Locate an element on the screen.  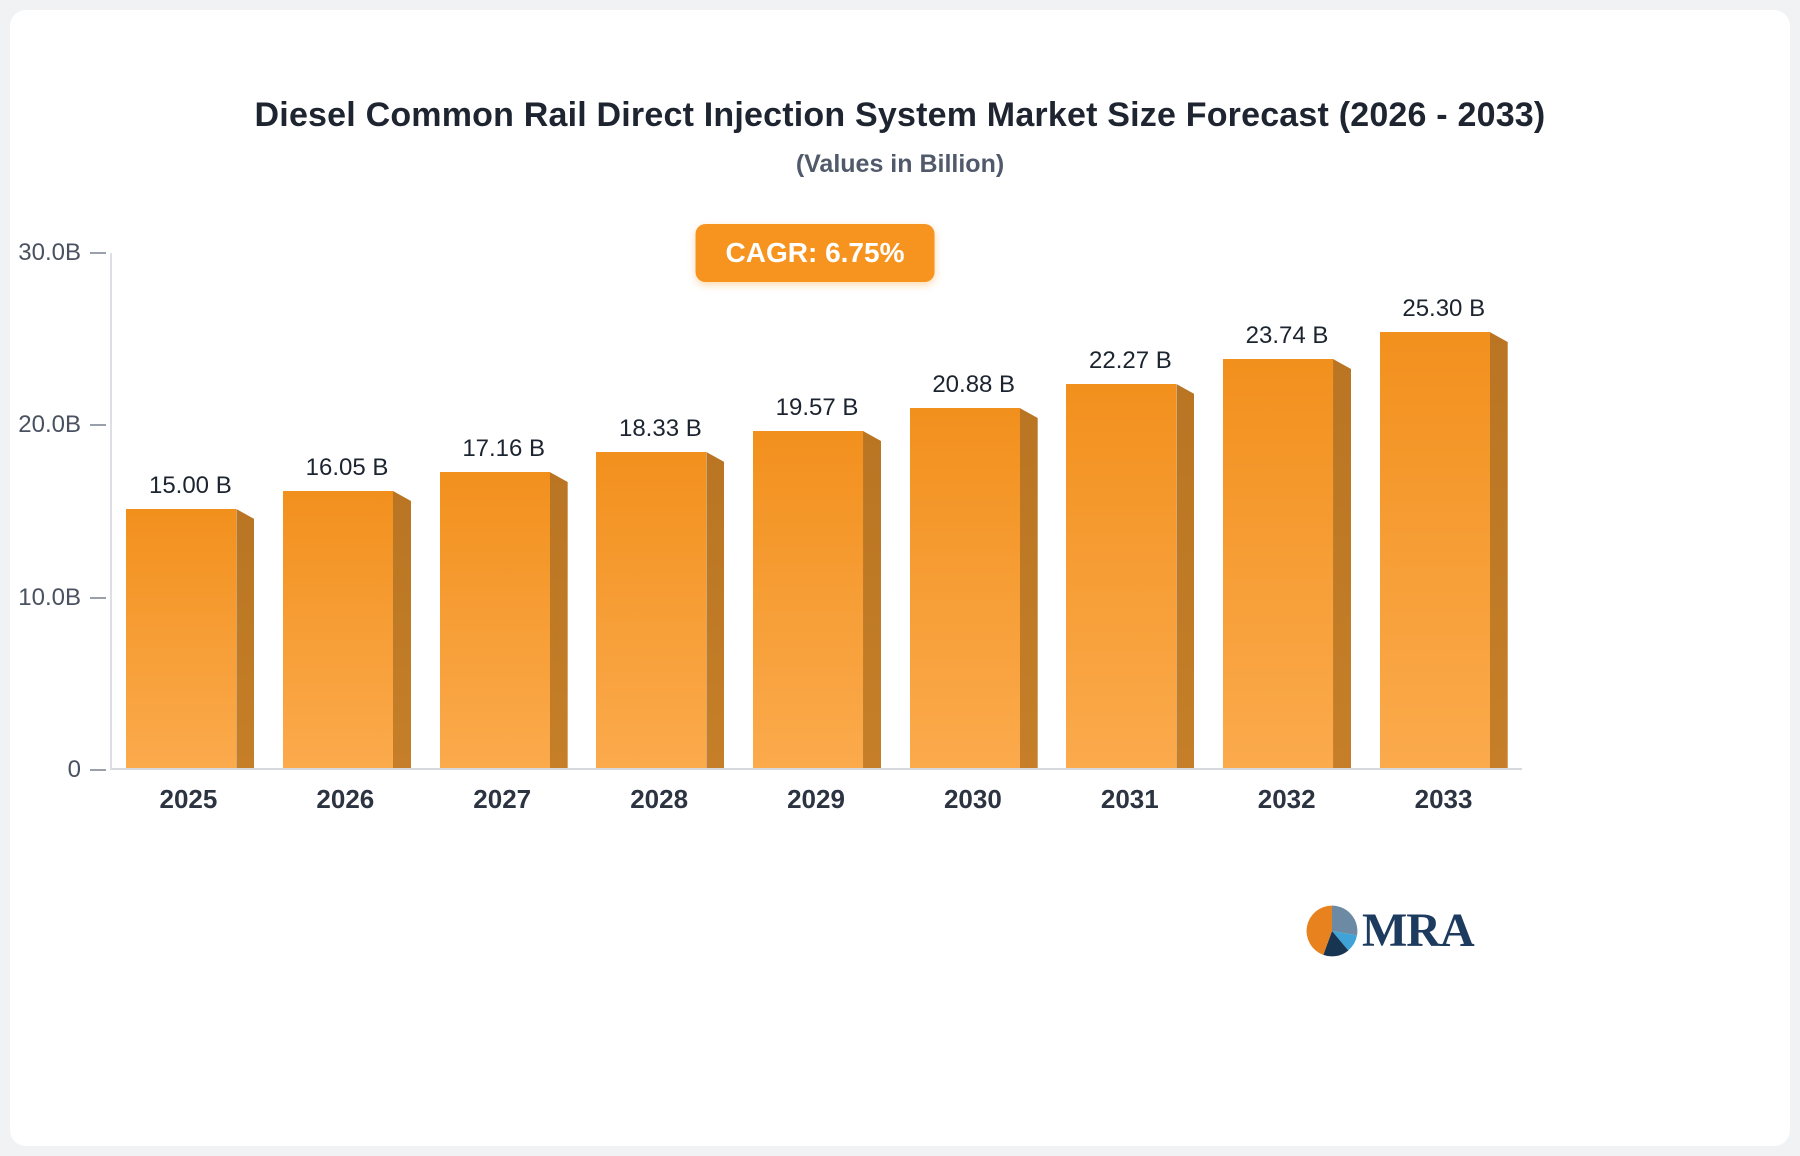
chart-subtitle: (Values in Billion) is located at coordinates (900, 164).